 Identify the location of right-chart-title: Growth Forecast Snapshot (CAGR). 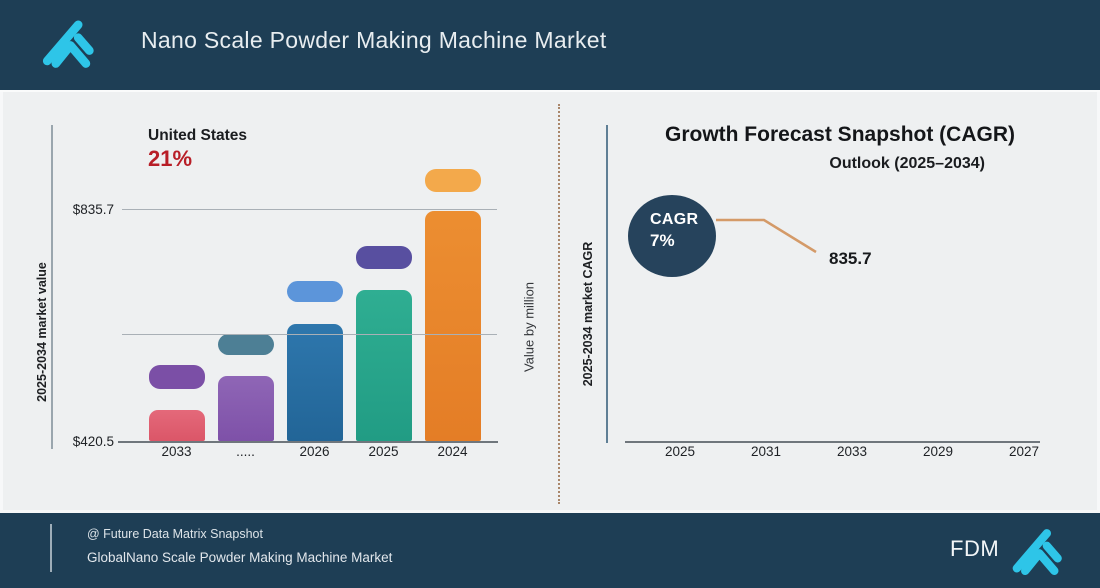
(840, 134).